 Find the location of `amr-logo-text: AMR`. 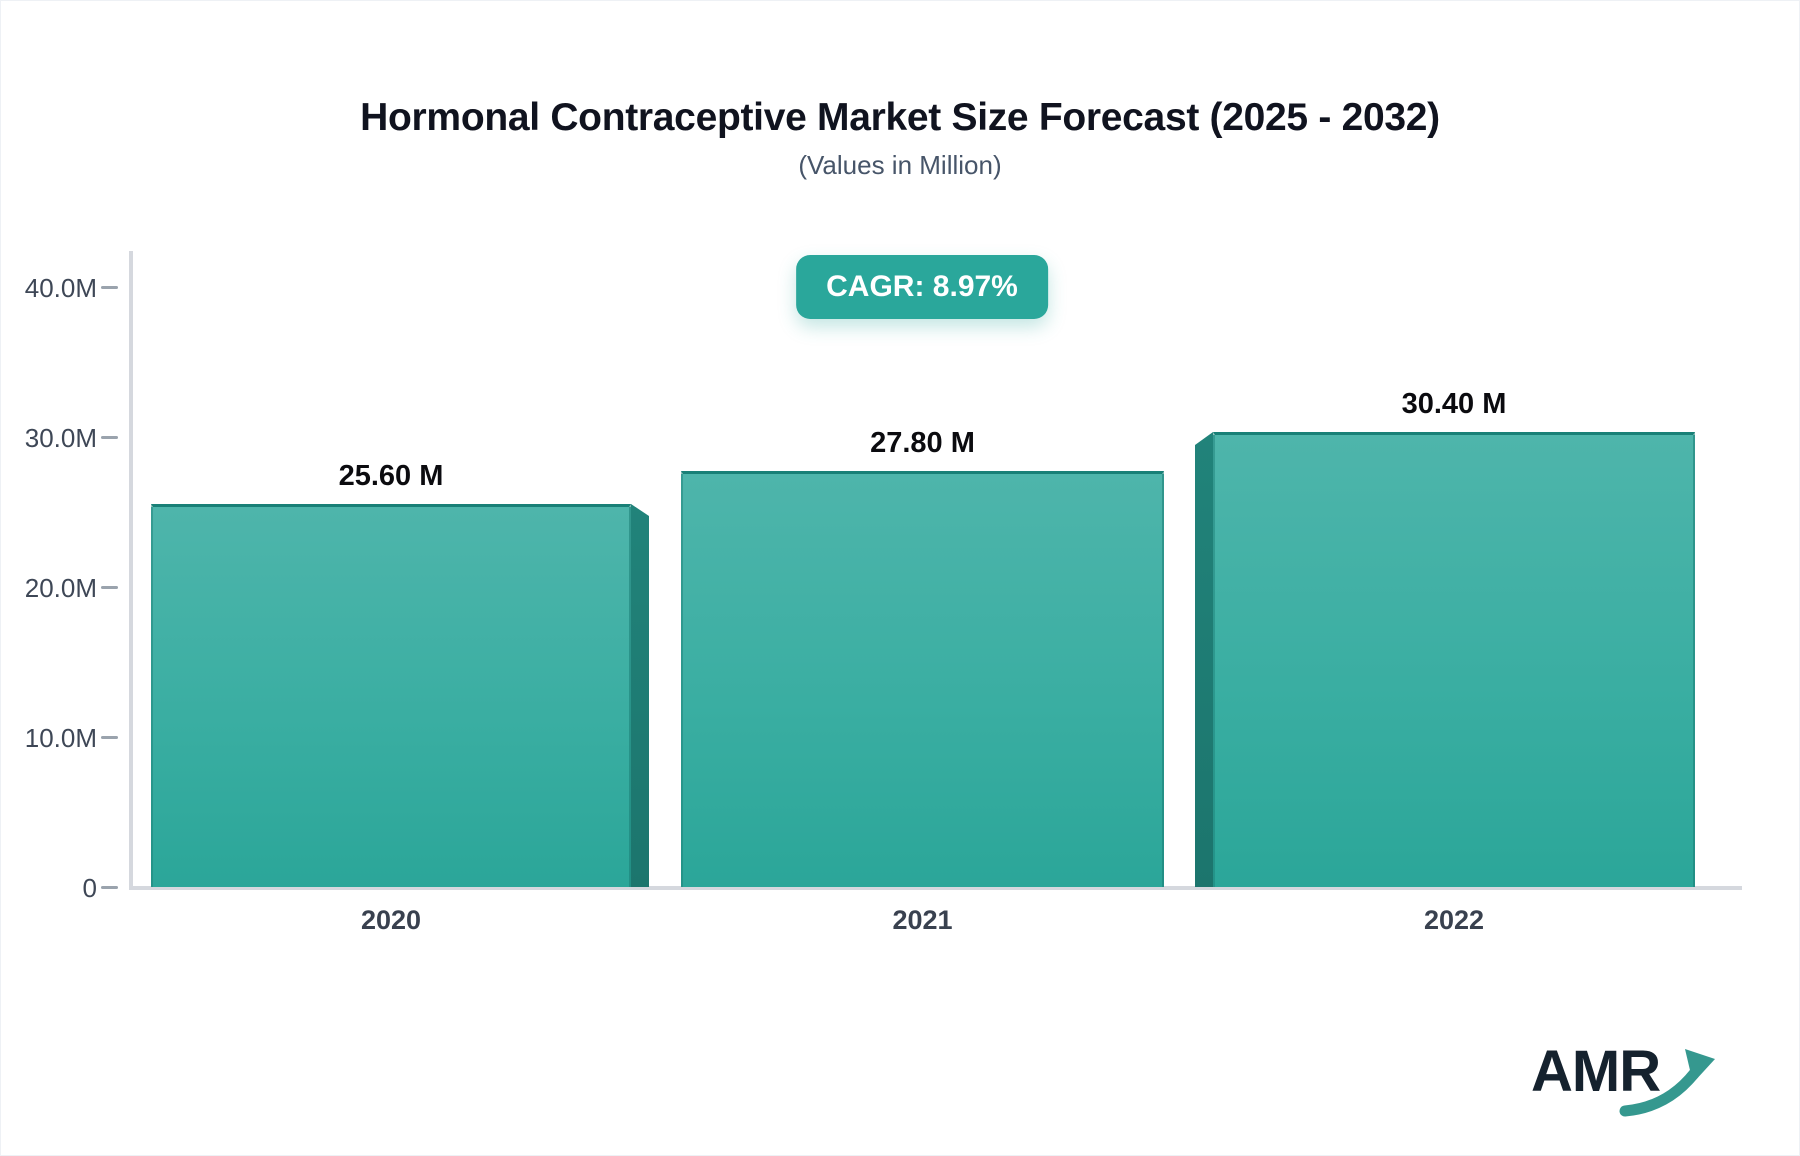

amr-logo-text: AMR is located at coordinates (1595, 1071).